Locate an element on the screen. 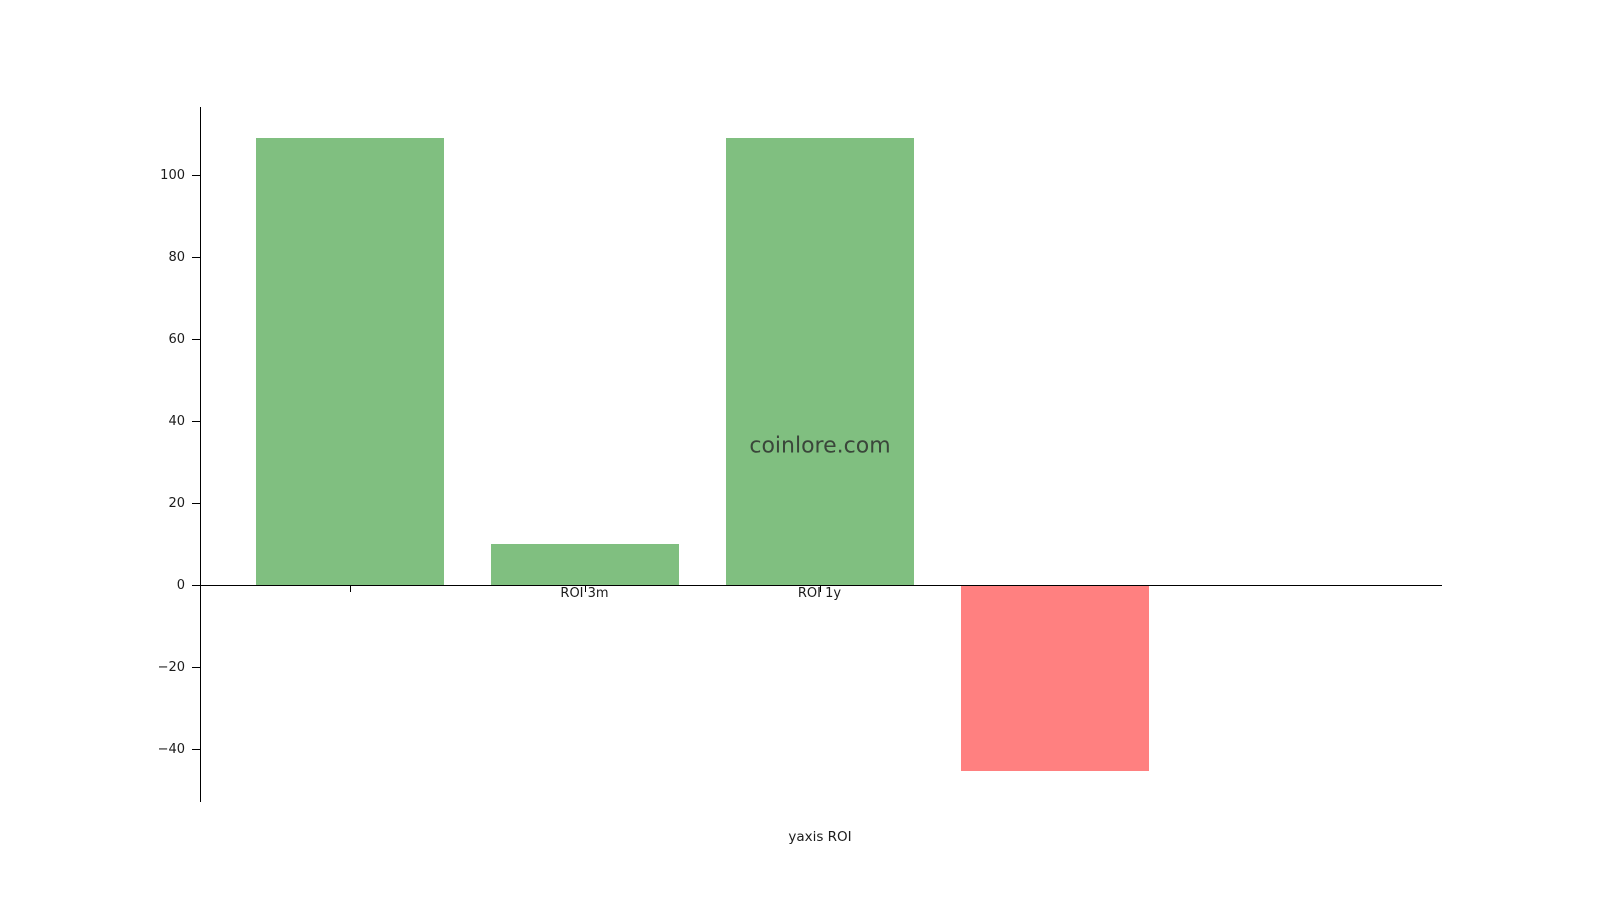 The width and height of the screenshot is (1600, 900). y-axis-spine is located at coordinates (201, 454).